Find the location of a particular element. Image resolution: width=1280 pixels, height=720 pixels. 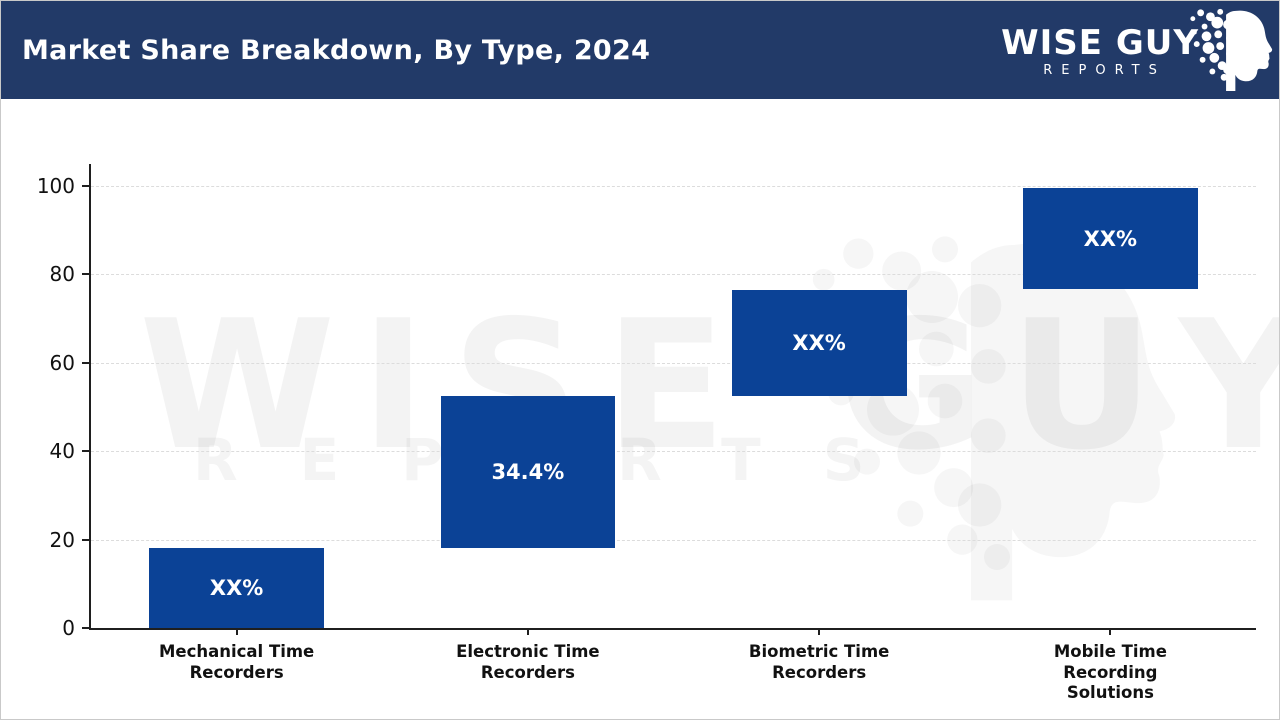

logo-wordmark: WISE GUY is located at coordinates (1100, 42).